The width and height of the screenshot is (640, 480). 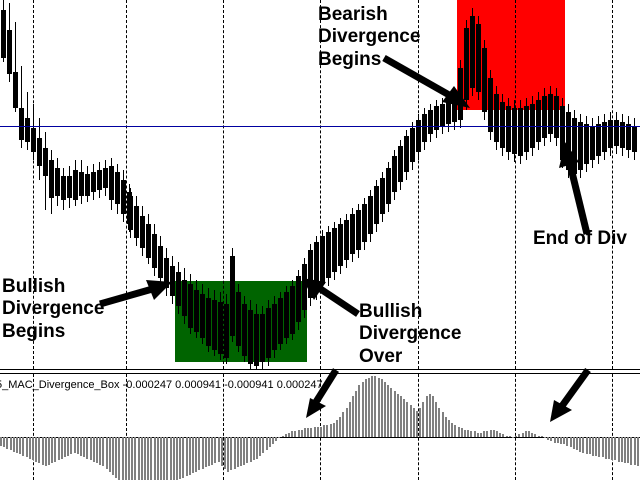 I want to click on price-reference-line, so click(x=320, y=126).